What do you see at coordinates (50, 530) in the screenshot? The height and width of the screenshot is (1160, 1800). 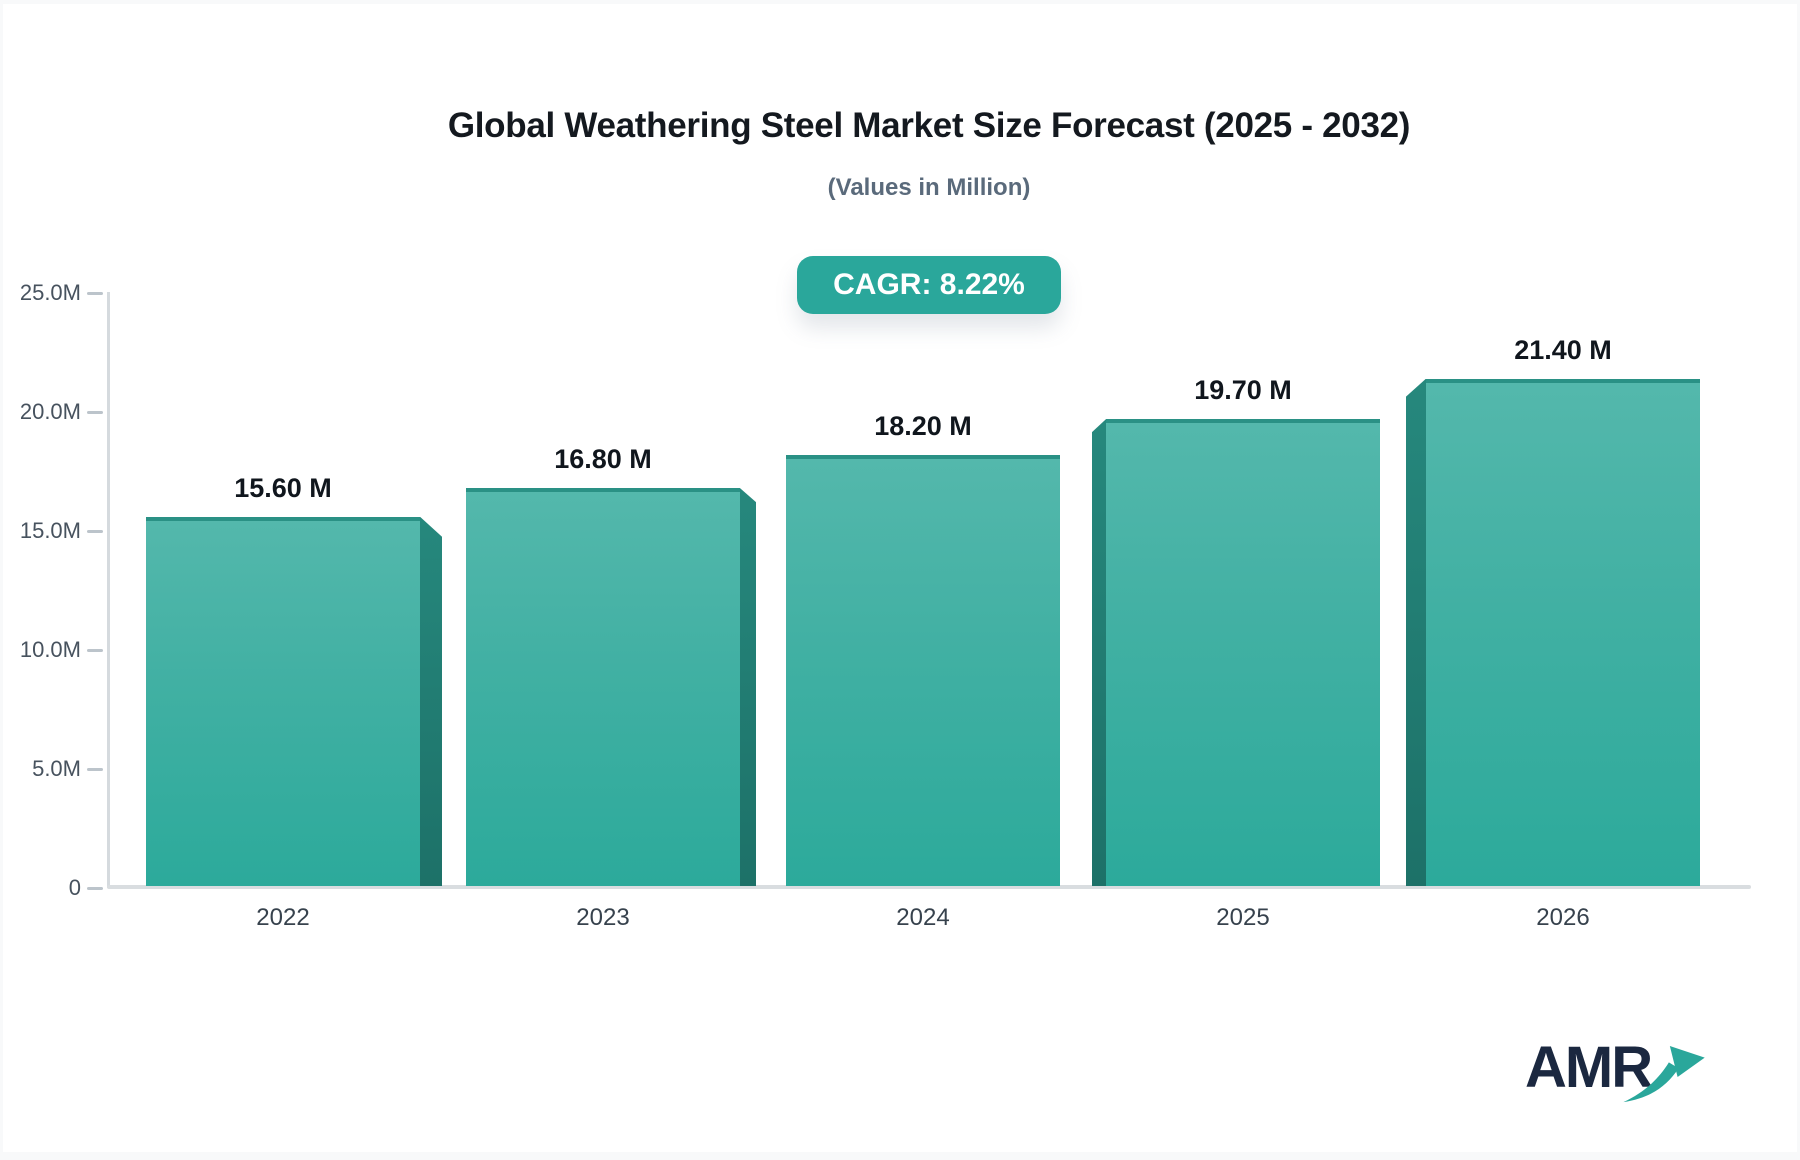 I see `y-tick-label: 15.0M` at bounding box center [50, 530].